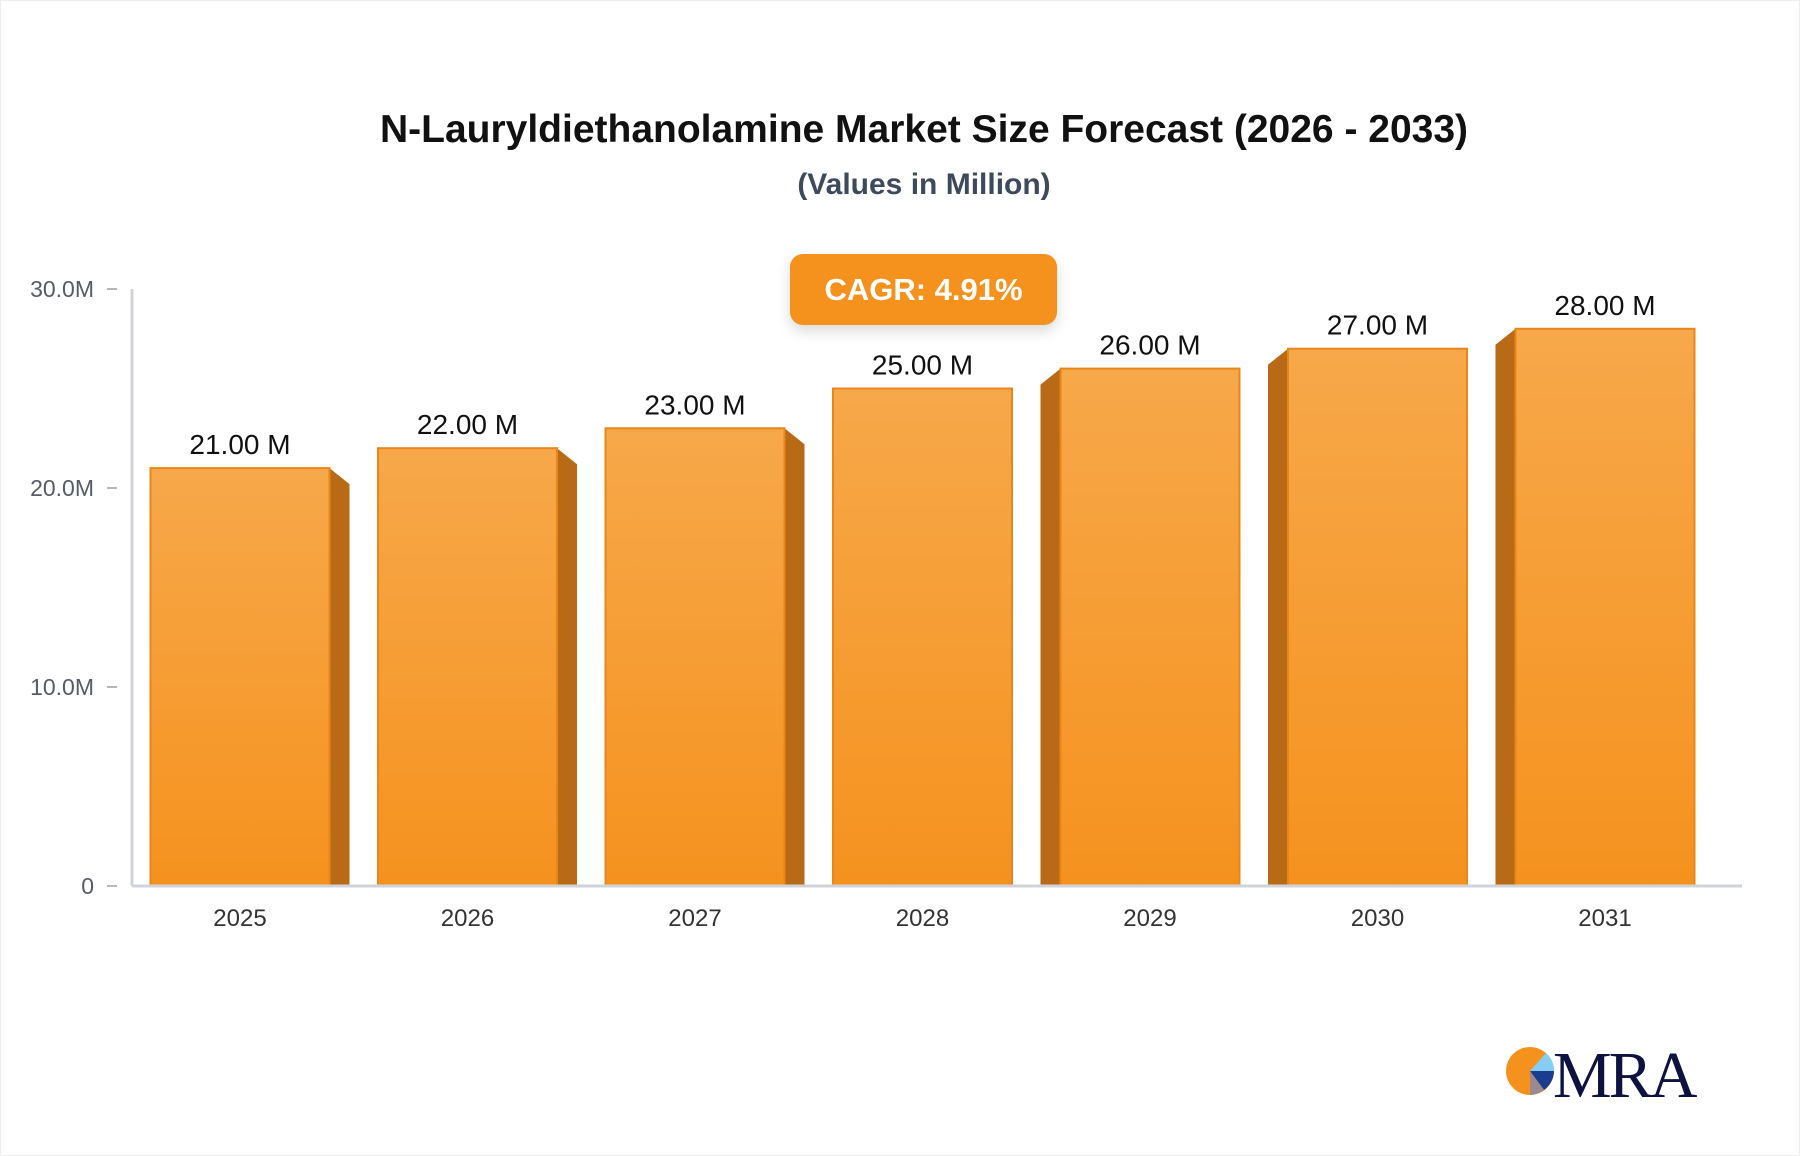 The image size is (1800, 1156). I want to click on cagr-badge: CAGR: 4.91%, so click(923, 289).